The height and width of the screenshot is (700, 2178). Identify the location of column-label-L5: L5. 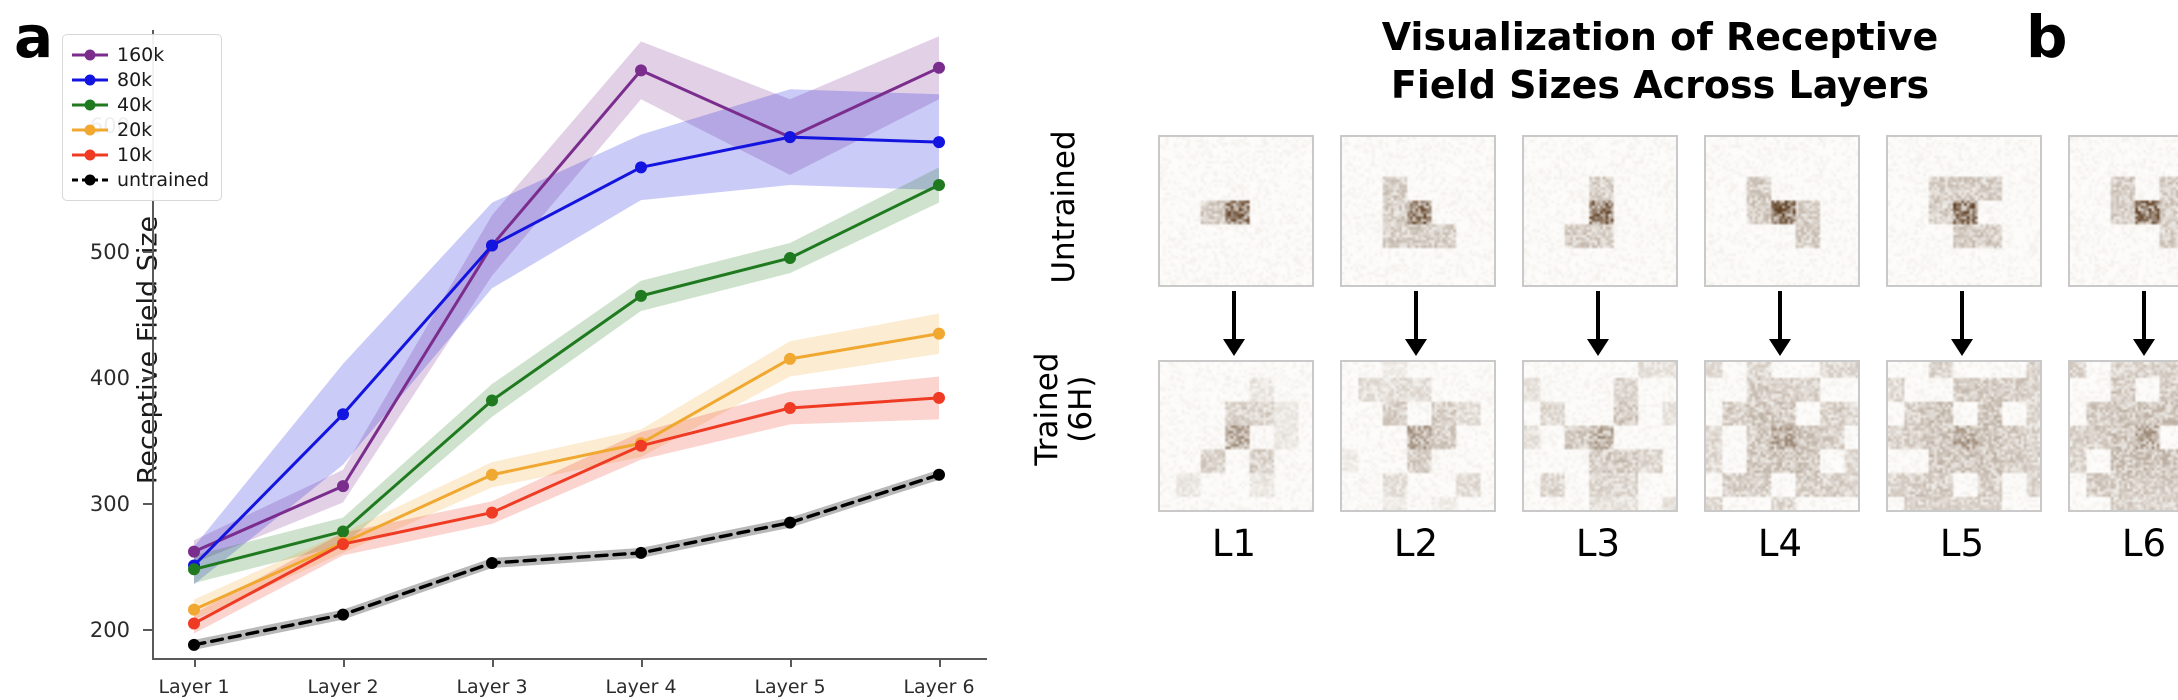
(1962, 543).